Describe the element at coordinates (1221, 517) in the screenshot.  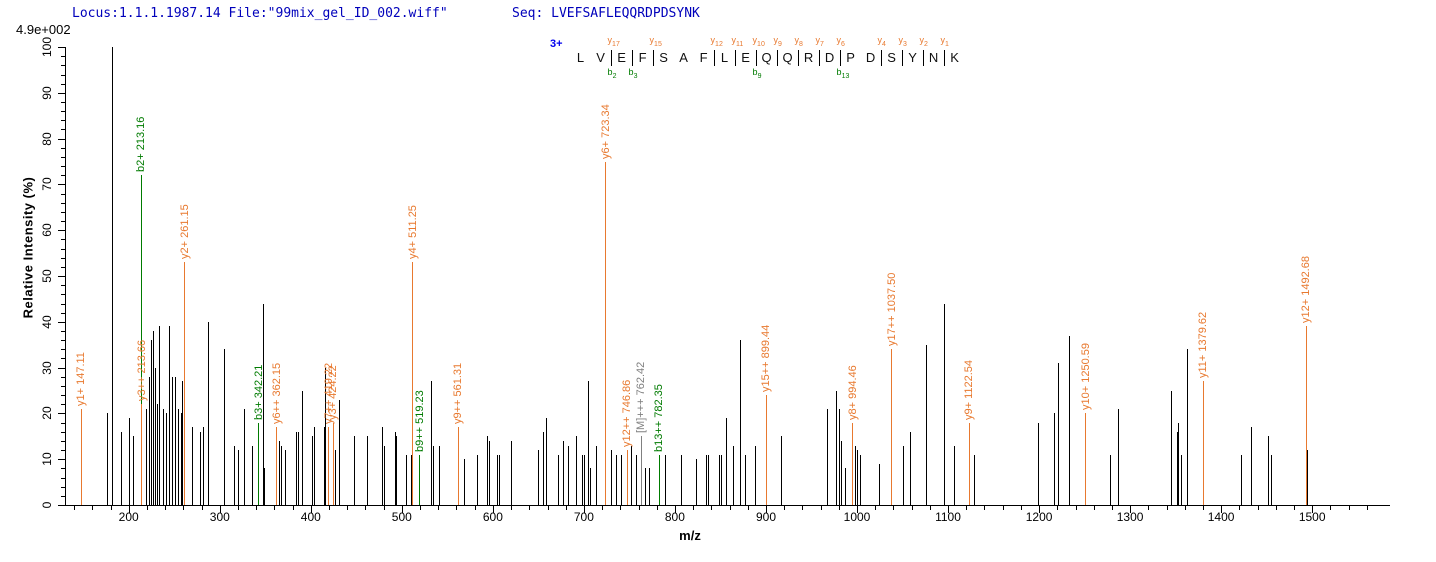
I see `x-tick-label: 1400` at that location.